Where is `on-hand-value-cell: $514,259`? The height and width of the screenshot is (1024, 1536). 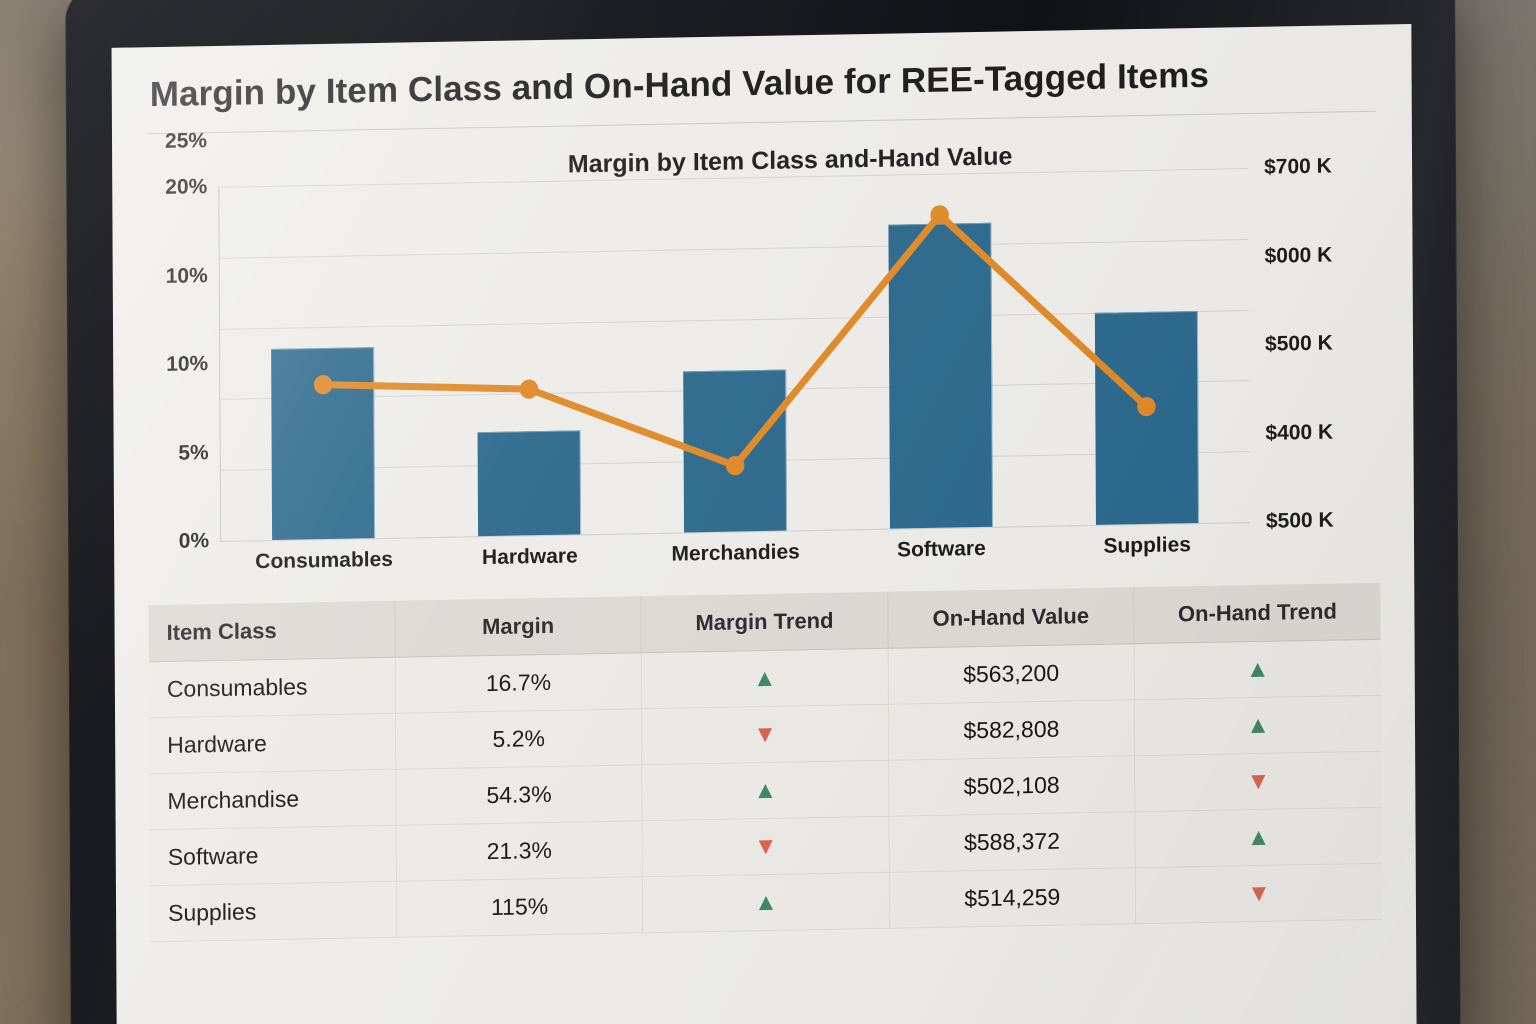
on-hand-value-cell: $514,259 is located at coordinates (1012, 898).